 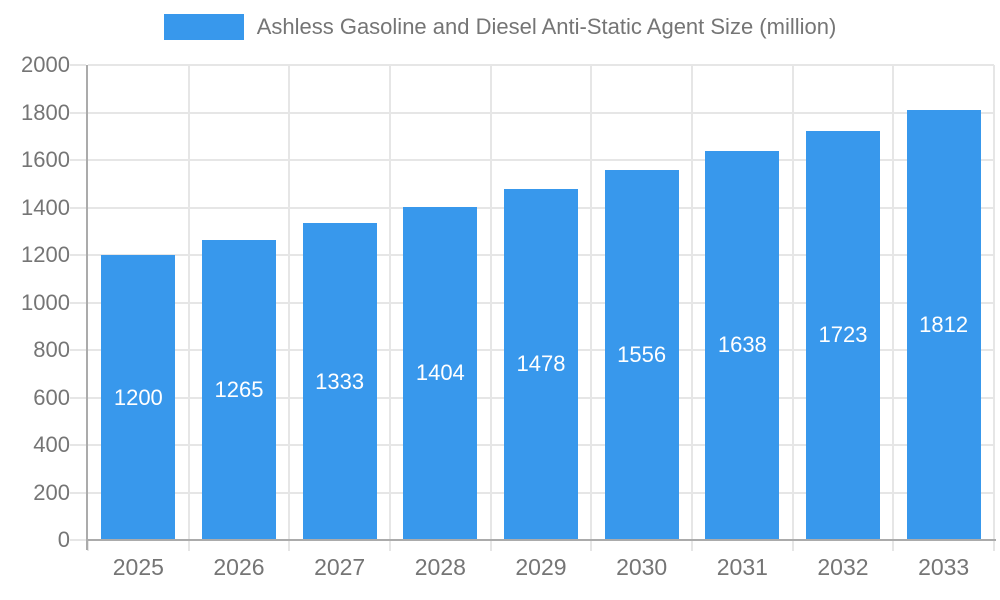 I want to click on bar-value-label: 1404, so click(x=440, y=373).